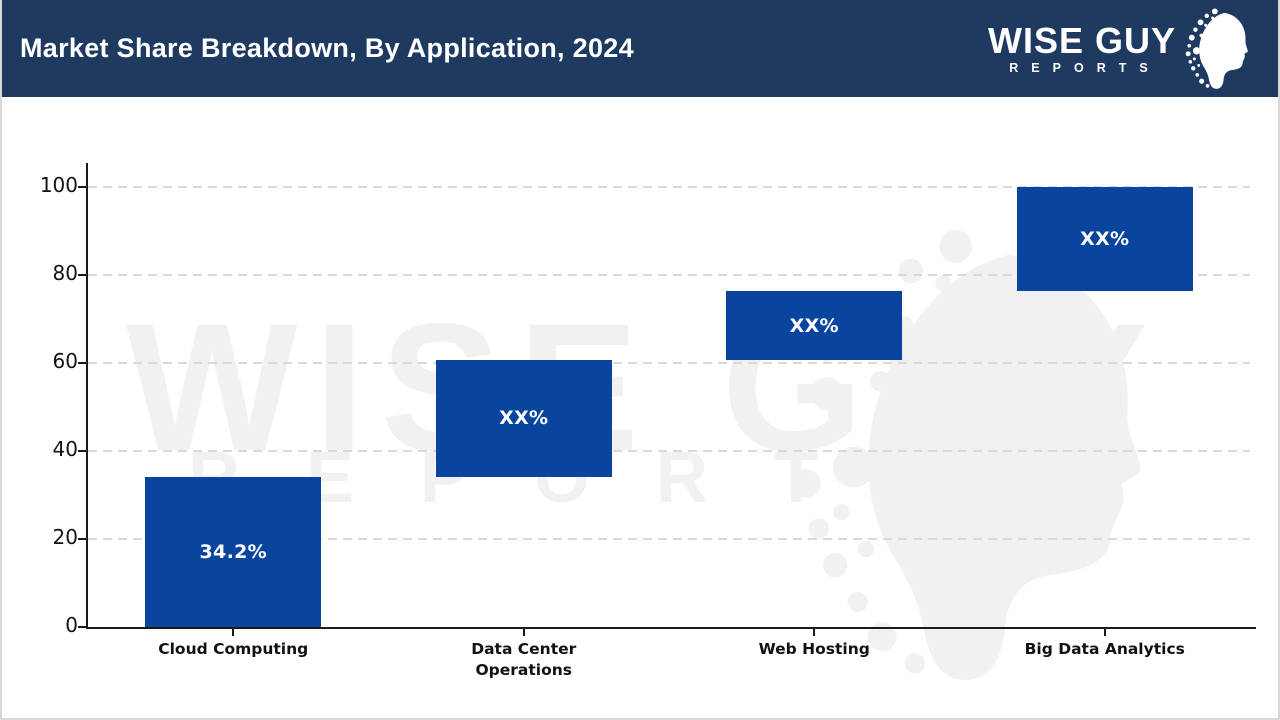  What do you see at coordinates (65, 361) in the screenshot?
I see `y-tick-label: 60` at bounding box center [65, 361].